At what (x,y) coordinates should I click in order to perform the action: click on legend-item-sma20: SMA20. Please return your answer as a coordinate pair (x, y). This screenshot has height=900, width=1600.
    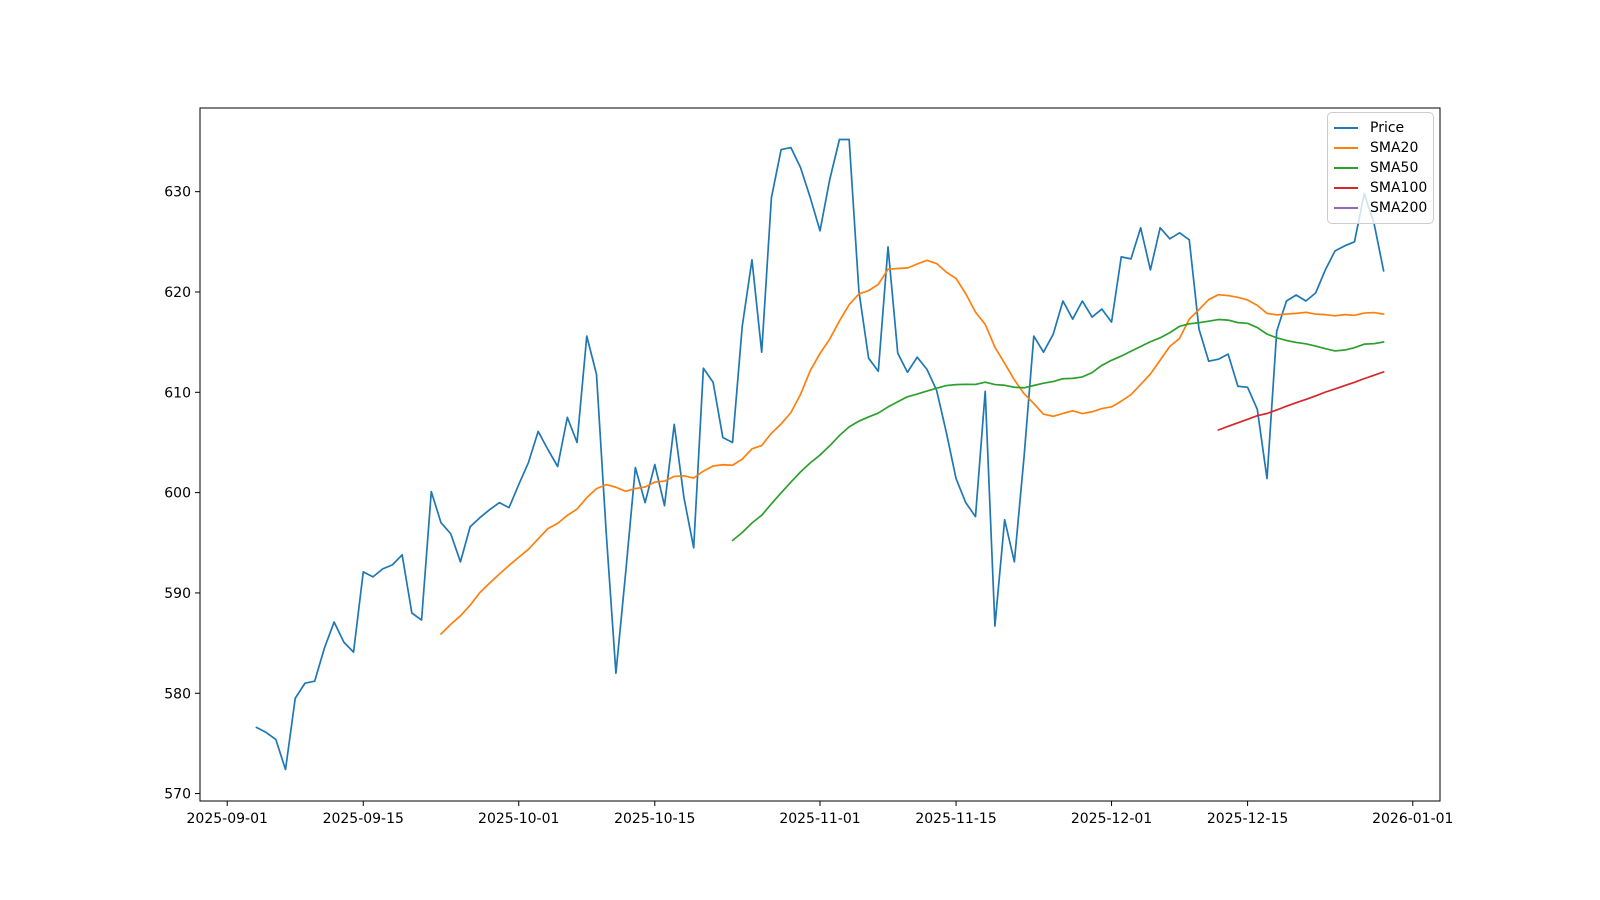
    Looking at the image, I should click on (1380, 148).